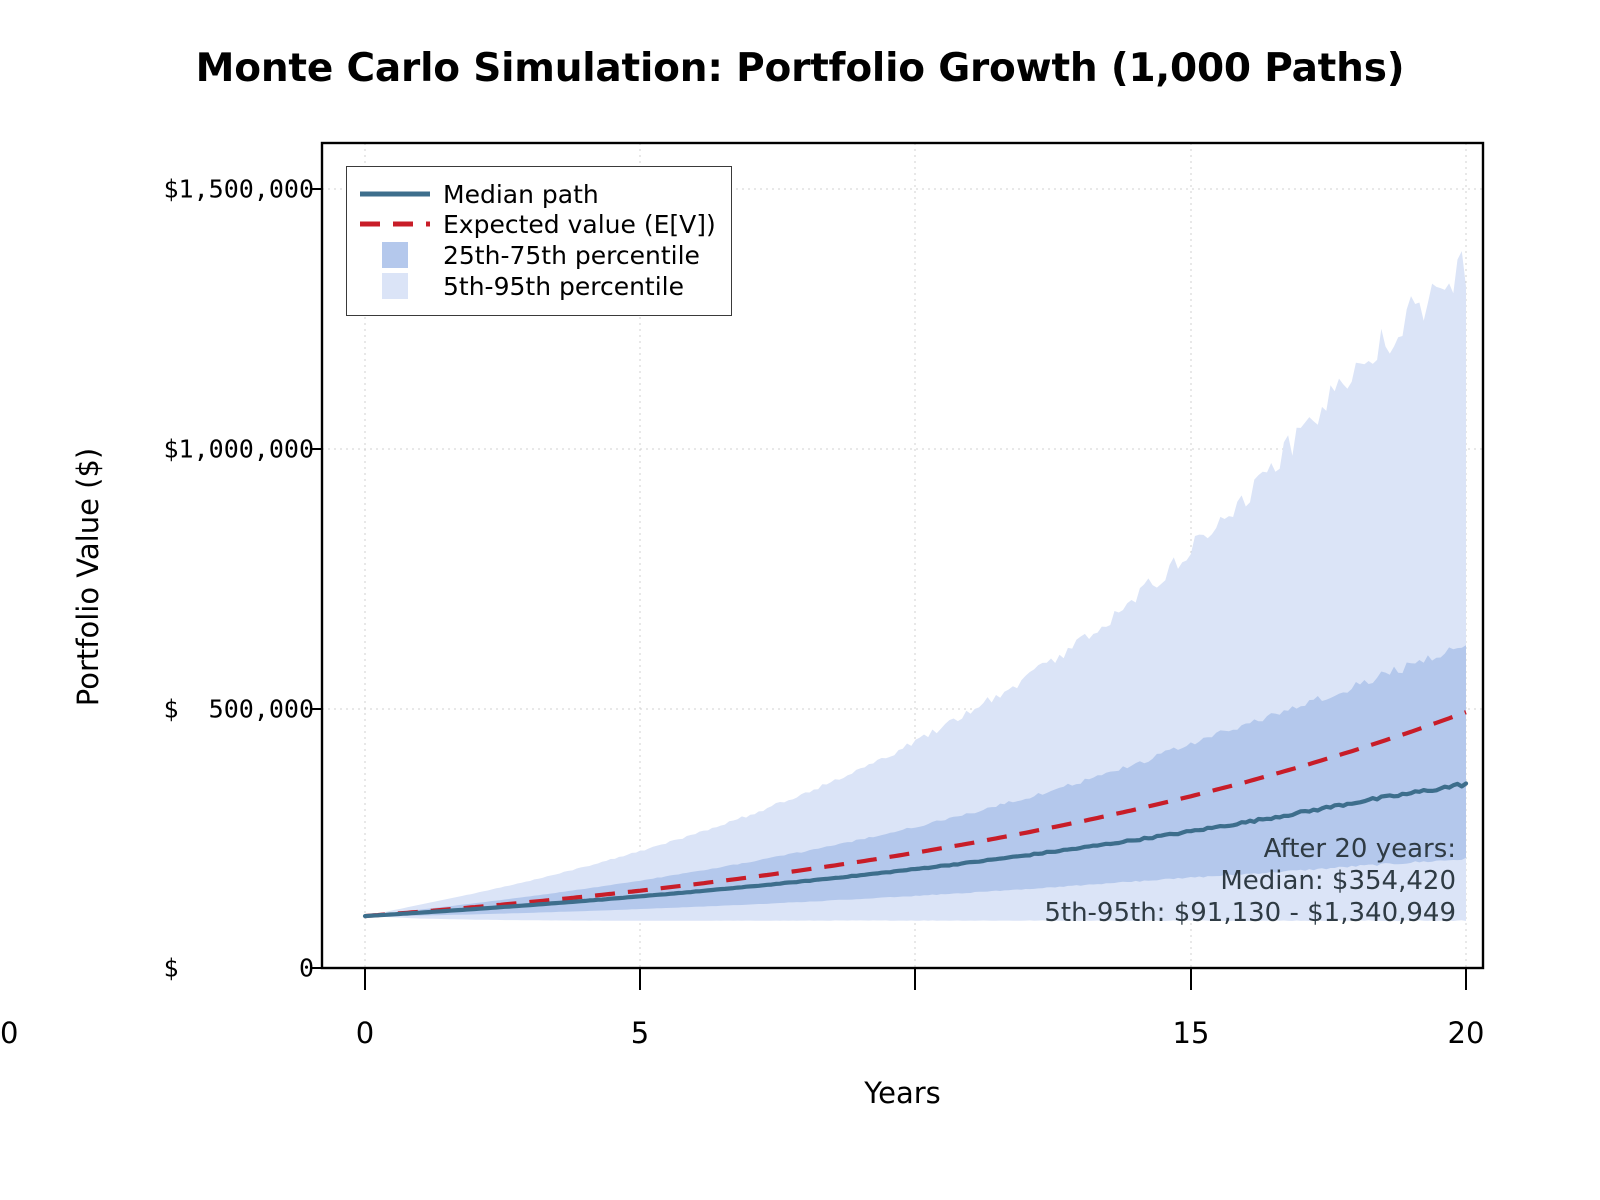 This screenshot has height=1200, width=1600. I want to click on x-tick-label-15: 15, so click(1191, 1033).